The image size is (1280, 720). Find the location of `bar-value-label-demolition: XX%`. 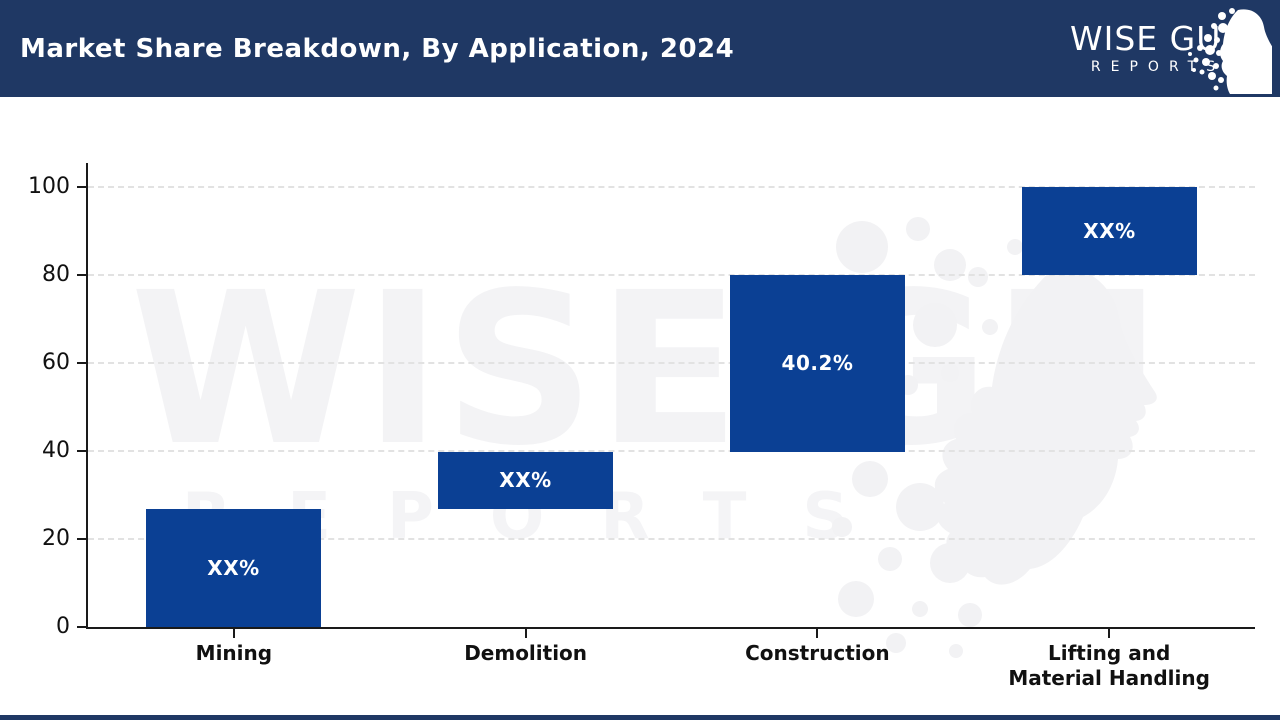

bar-value-label-demolition: XX% is located at coordinates (525, 480).